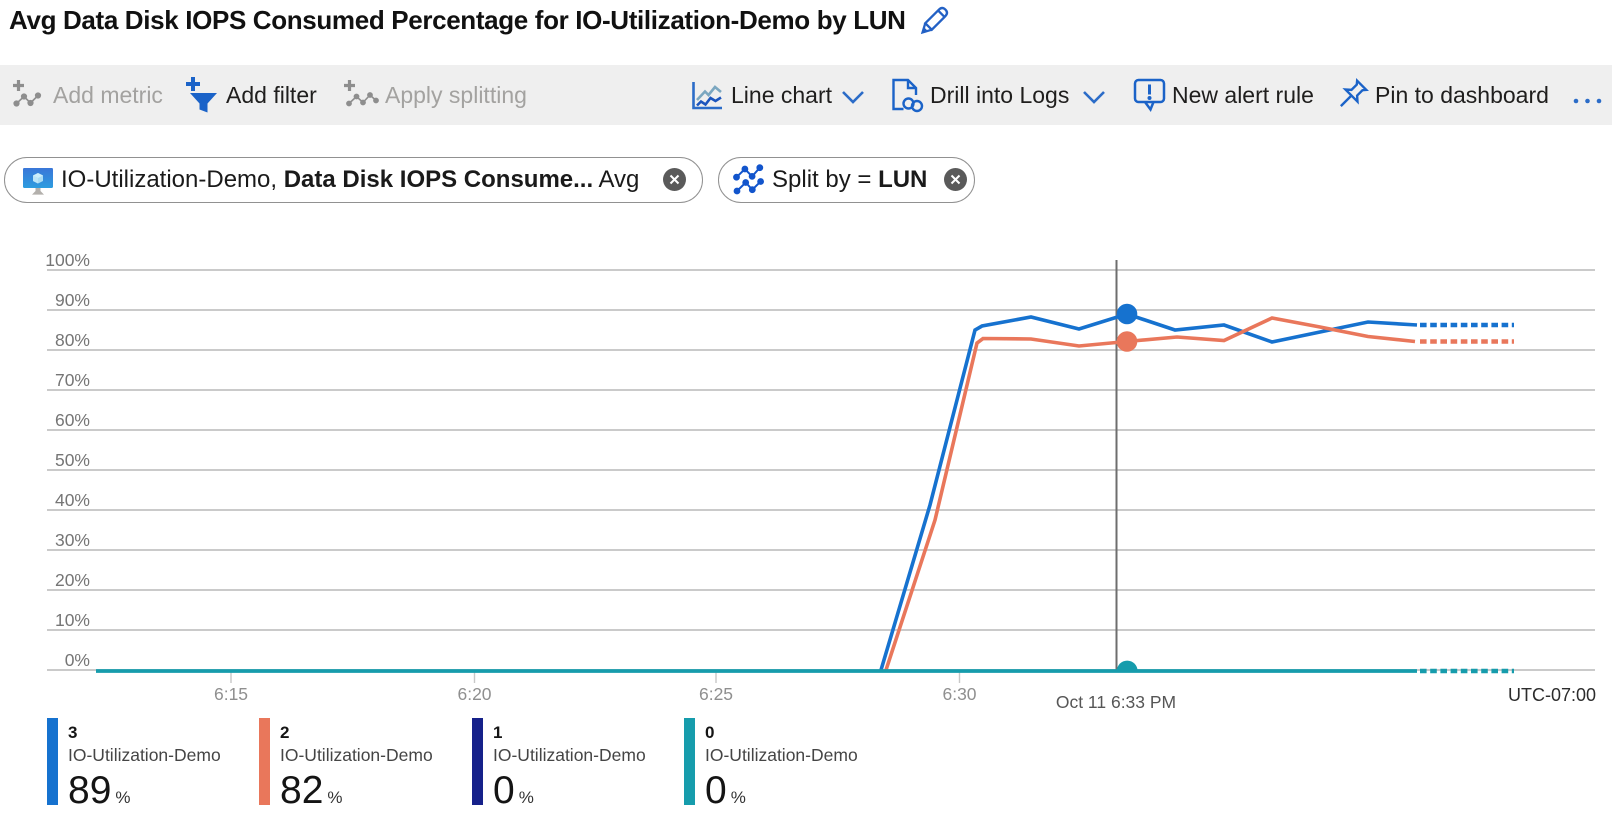 Image resolution: width=1617 pixels, height=822 pixels. What do you see at coordinates (72, 460) in the screenshot?
I see `svg-text: 50%` at bounding box center [72, 460].